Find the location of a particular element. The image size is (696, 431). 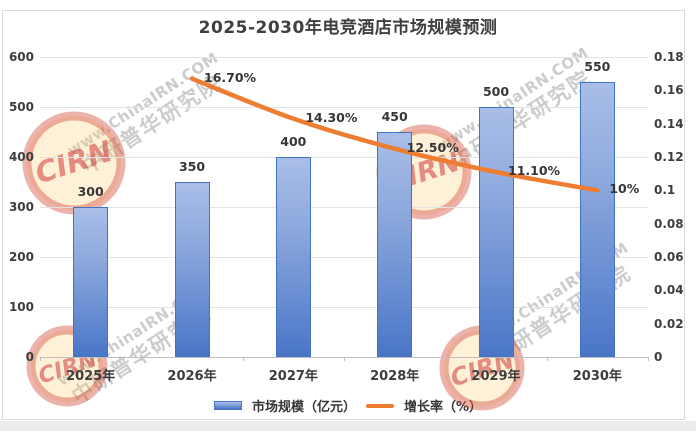

right-axis-tick: 0.16 is located at coordinates (669, 90).